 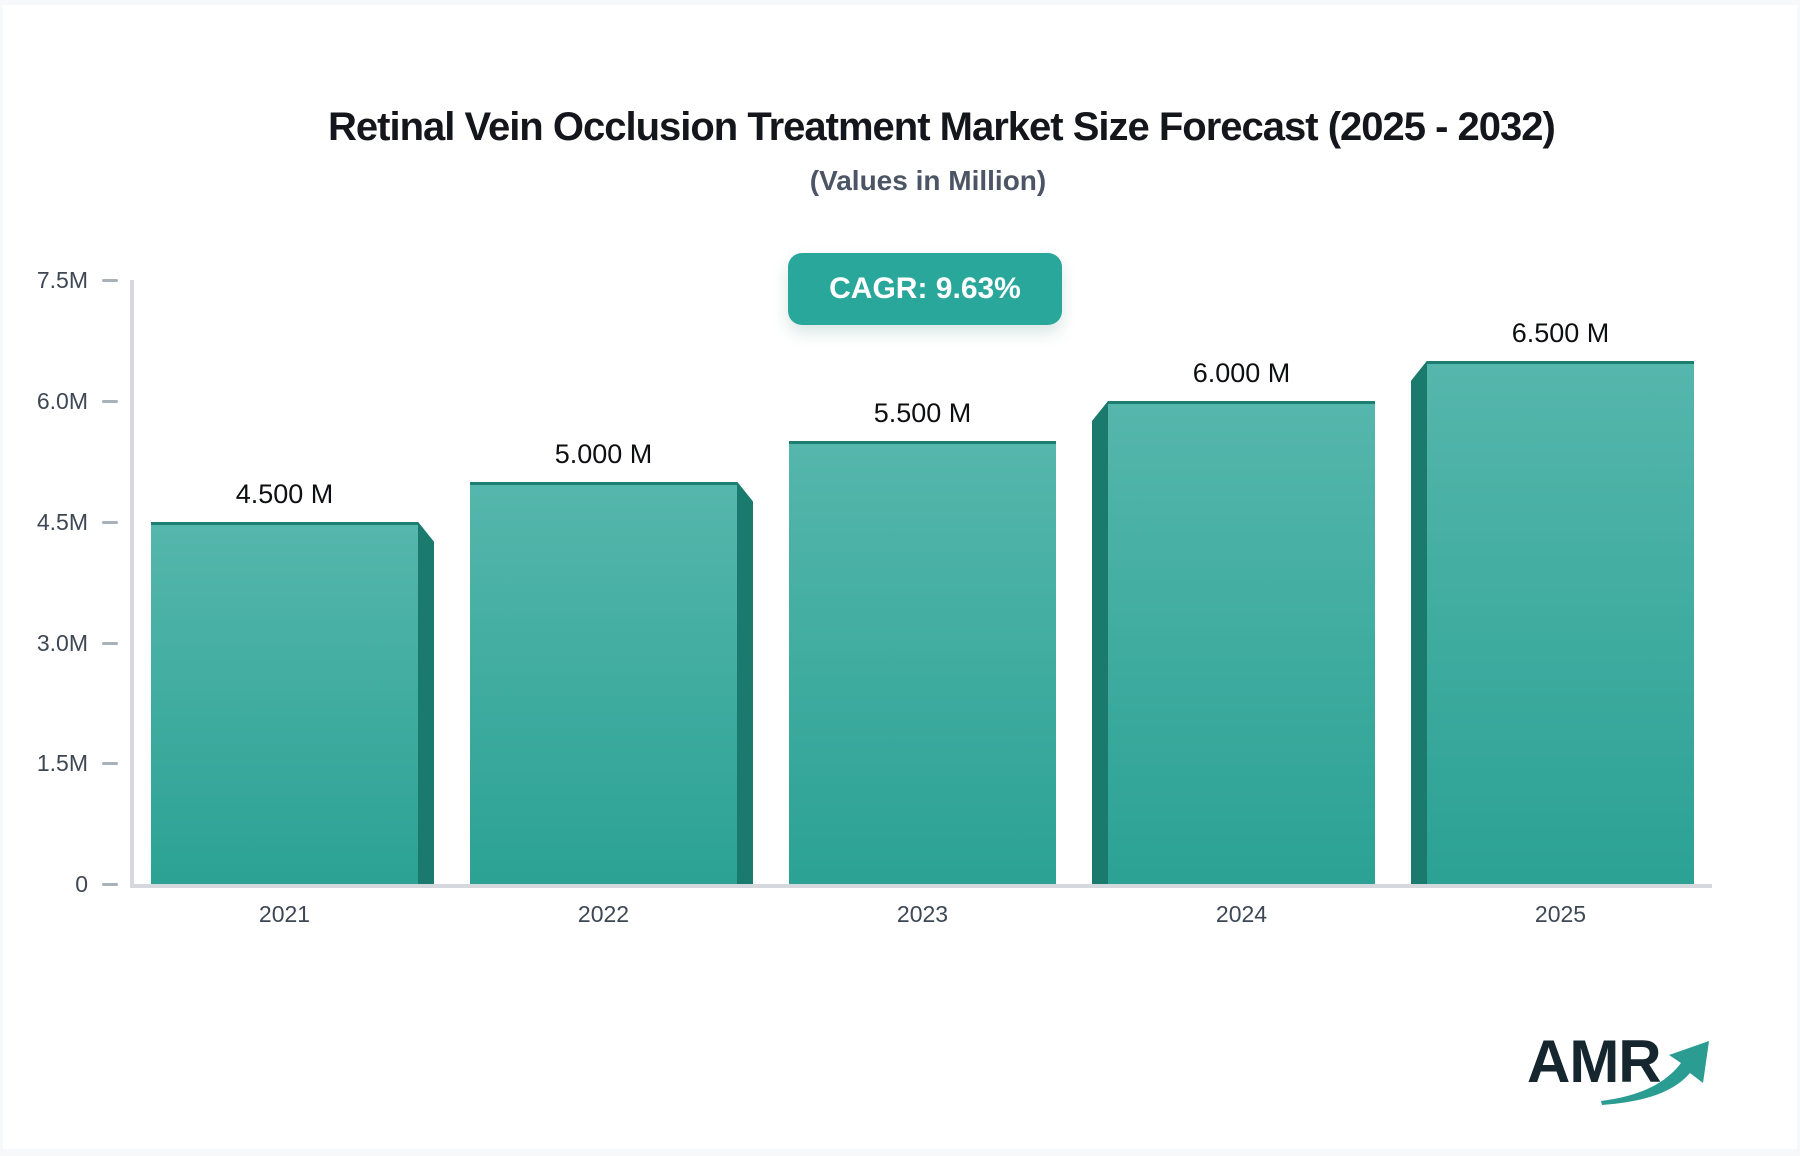 What do you see at coordinates (1241, 642) in the screenshot?
I see `bar-2024` at bounding box center [1241, 642].